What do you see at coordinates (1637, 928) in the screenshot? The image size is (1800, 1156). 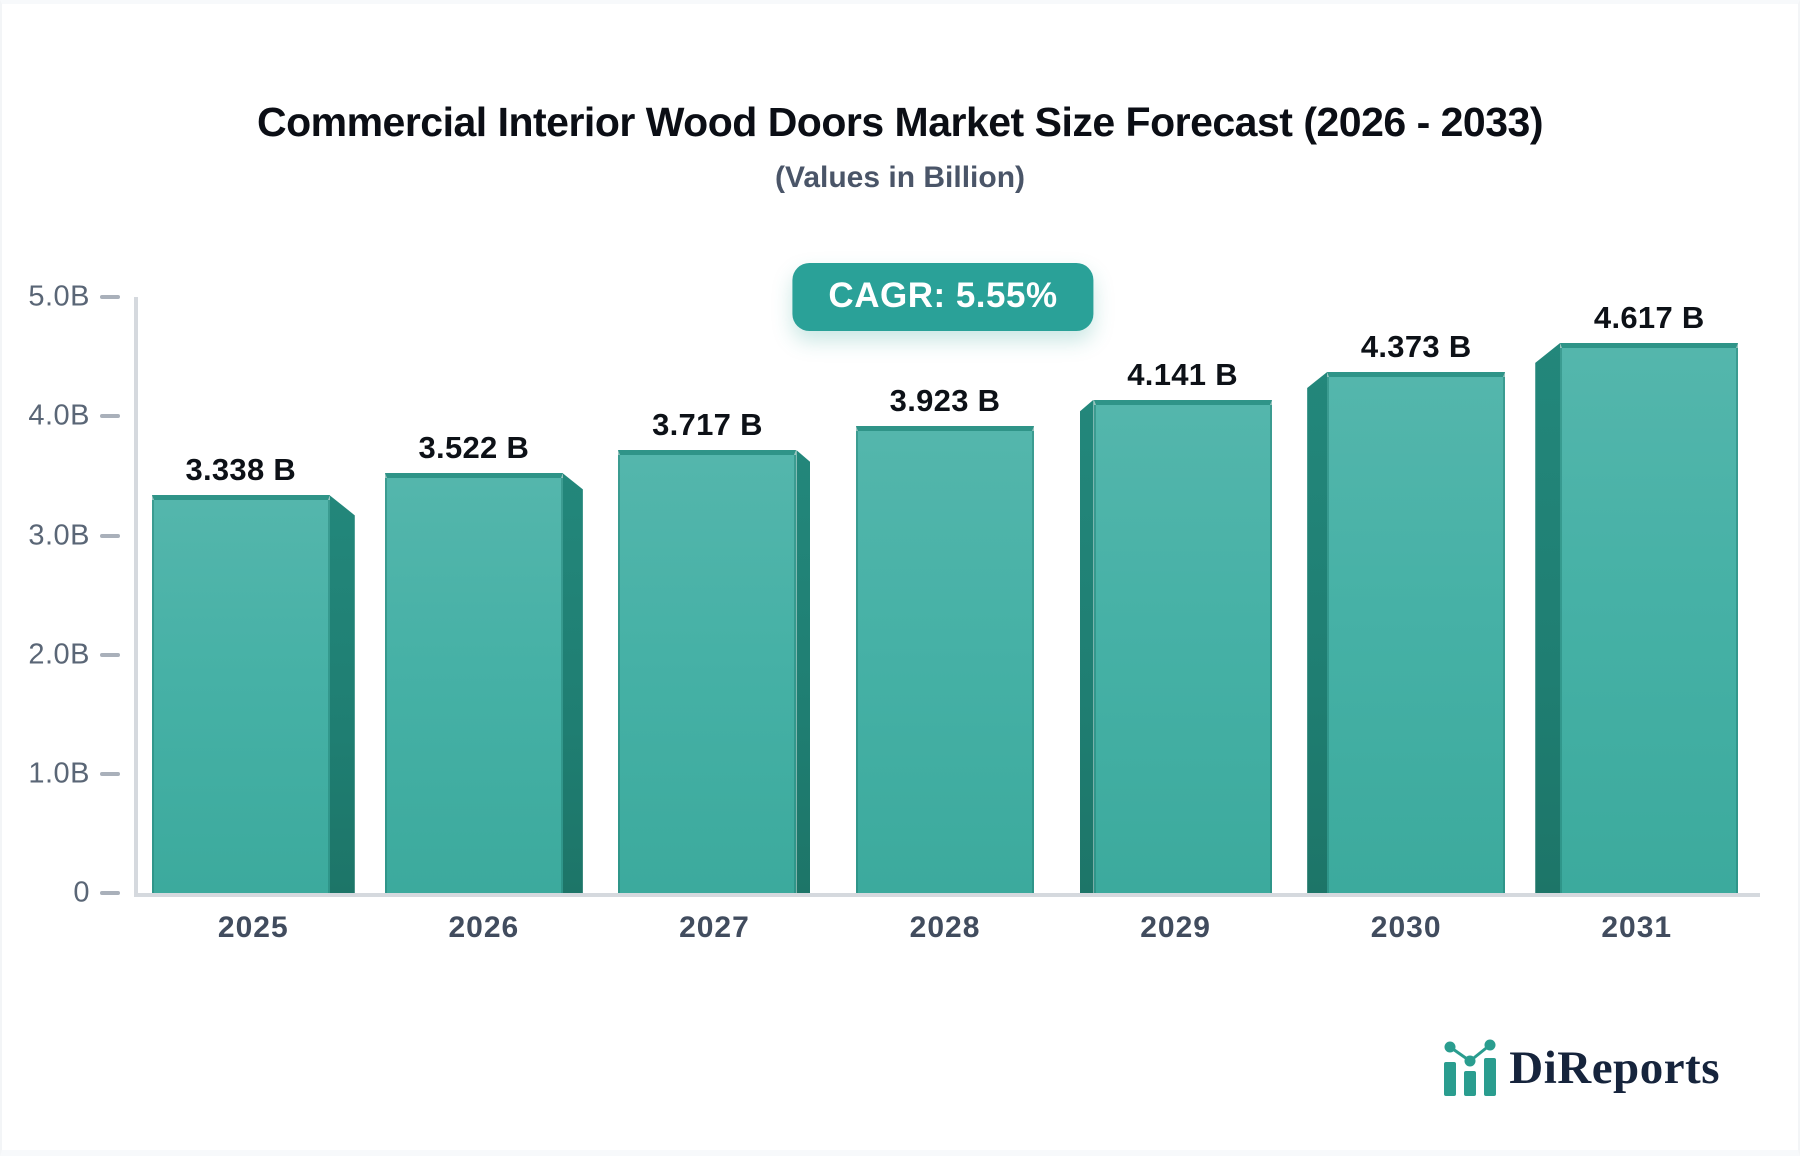 I see `x-axis-label-2031: 2031` at bounding box center [1637, 928].